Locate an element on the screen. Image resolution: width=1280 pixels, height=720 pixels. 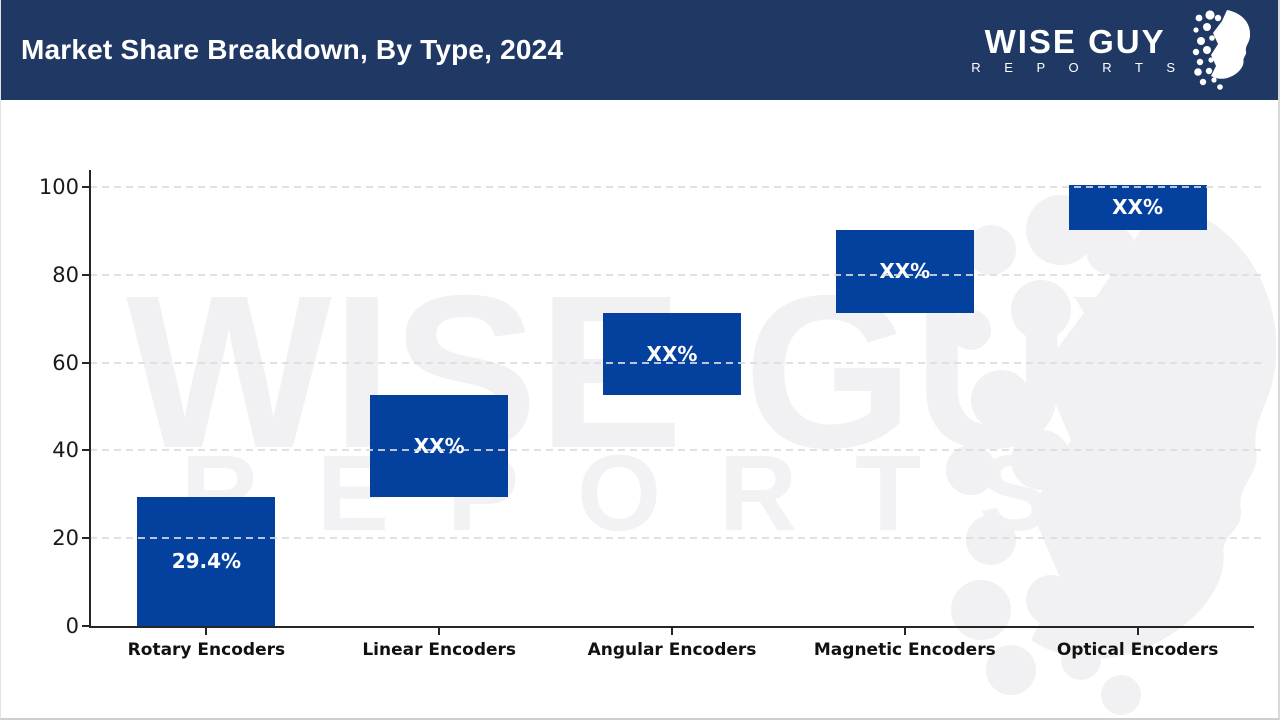
brand-logo-text: WISE GUY R E P O R T S is located at coordinates (1075, 50).